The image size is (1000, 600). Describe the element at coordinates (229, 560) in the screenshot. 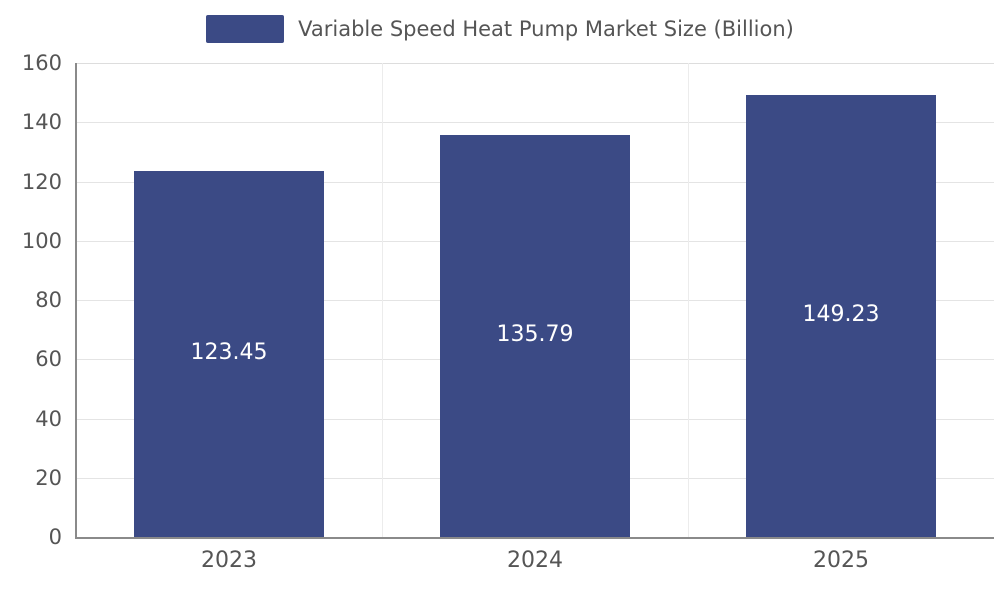

I see `x-axis-label: 2023` at that location.